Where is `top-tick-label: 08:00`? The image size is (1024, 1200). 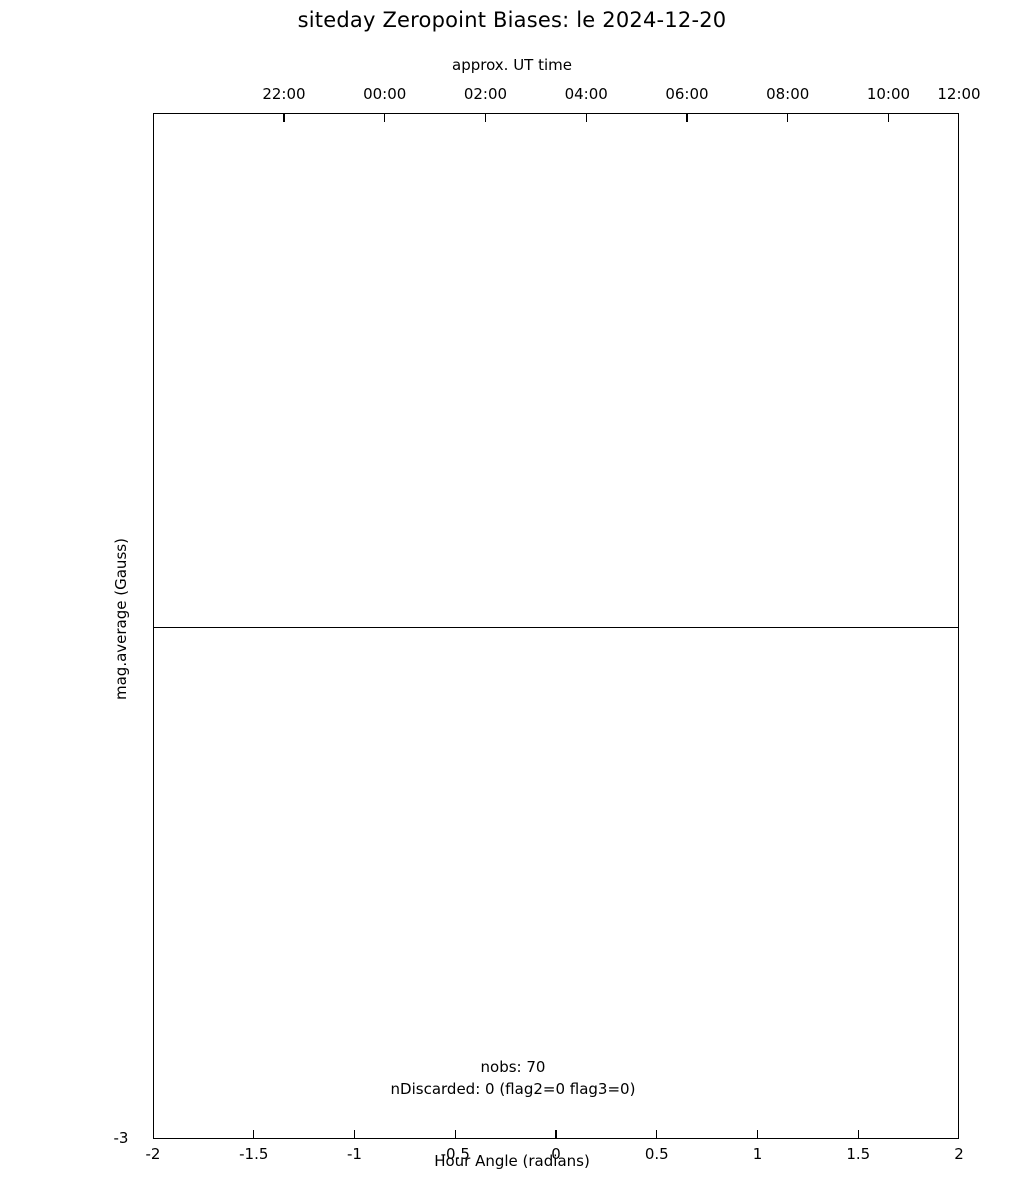
top-tick-label: 08:00 is located at coordinates (788, 94).